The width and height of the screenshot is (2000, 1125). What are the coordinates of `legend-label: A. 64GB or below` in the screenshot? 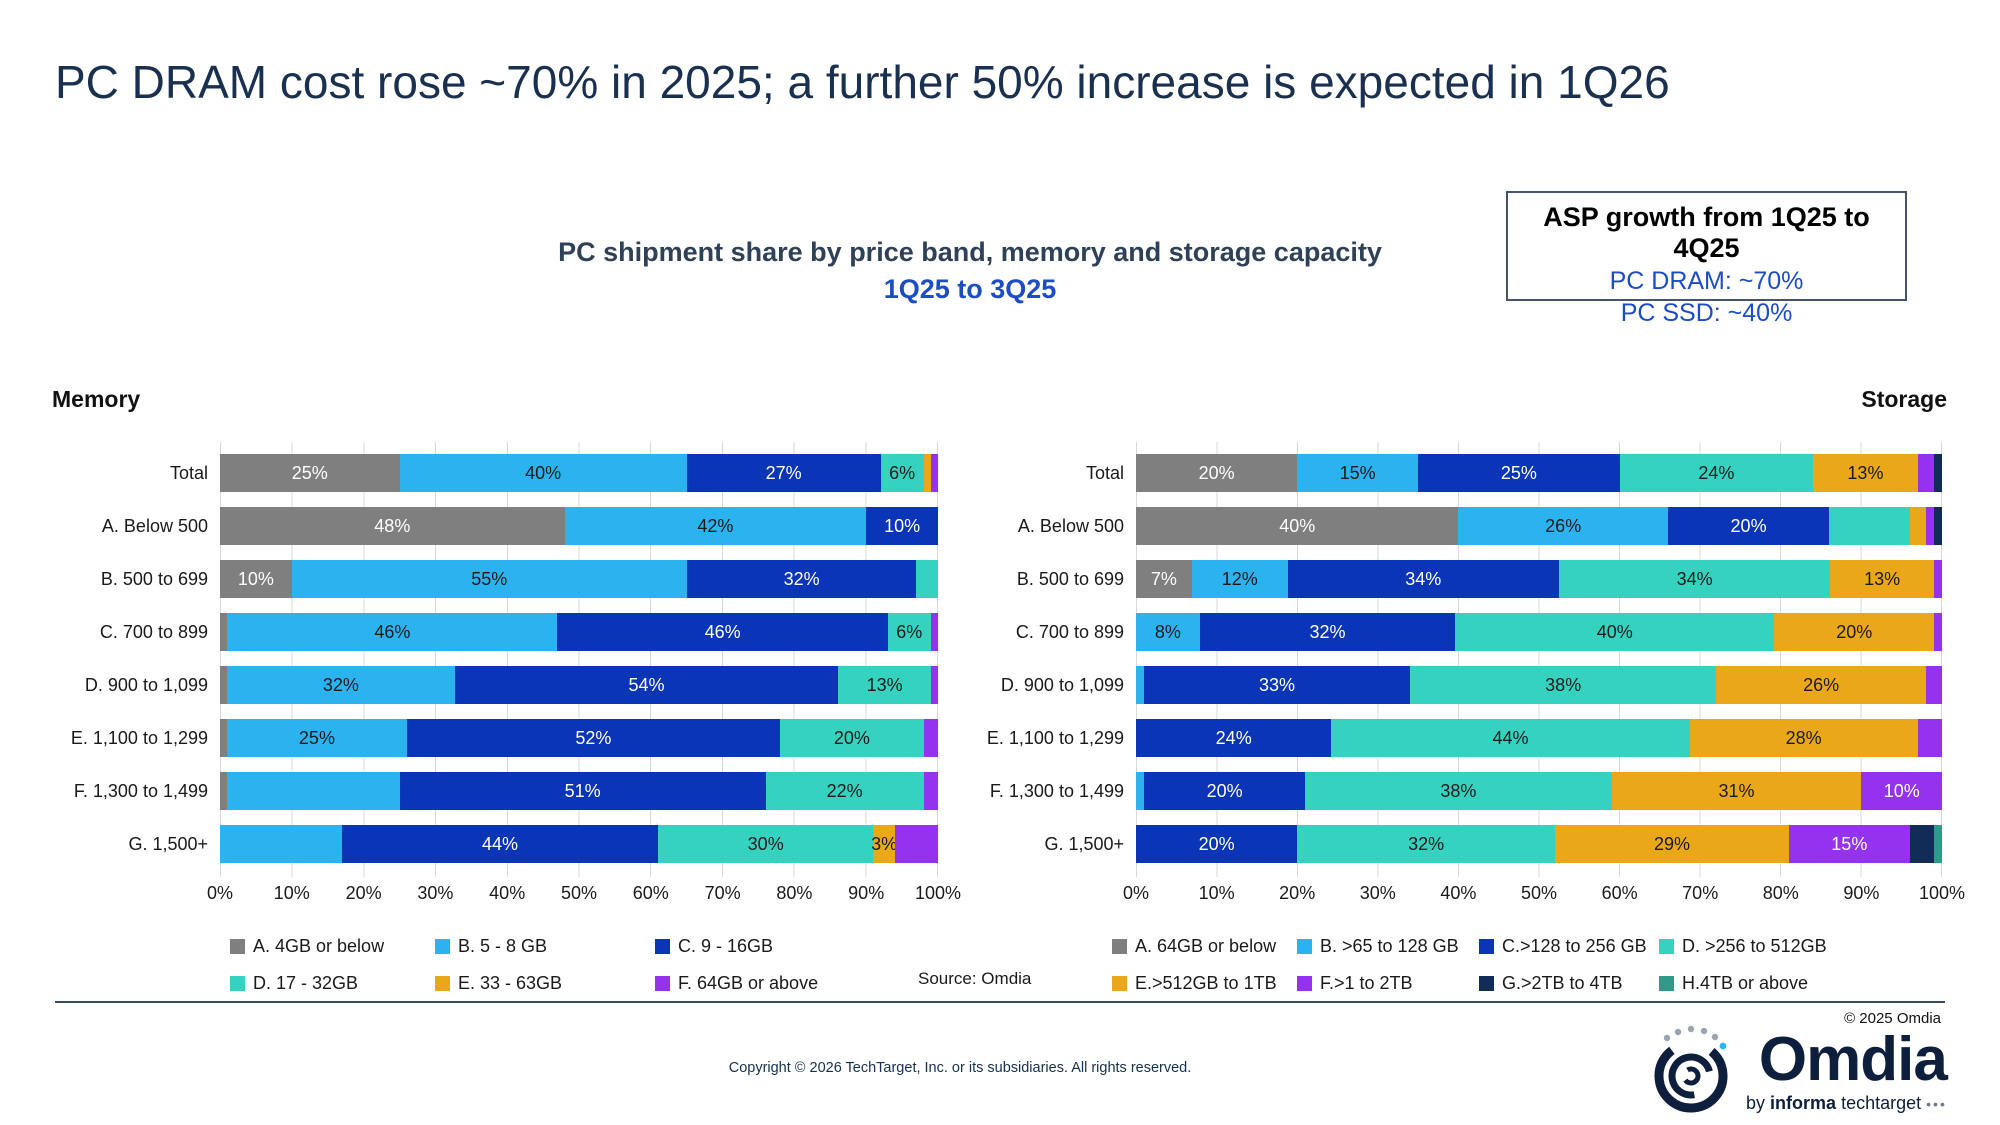 It's located at (1206, 946).